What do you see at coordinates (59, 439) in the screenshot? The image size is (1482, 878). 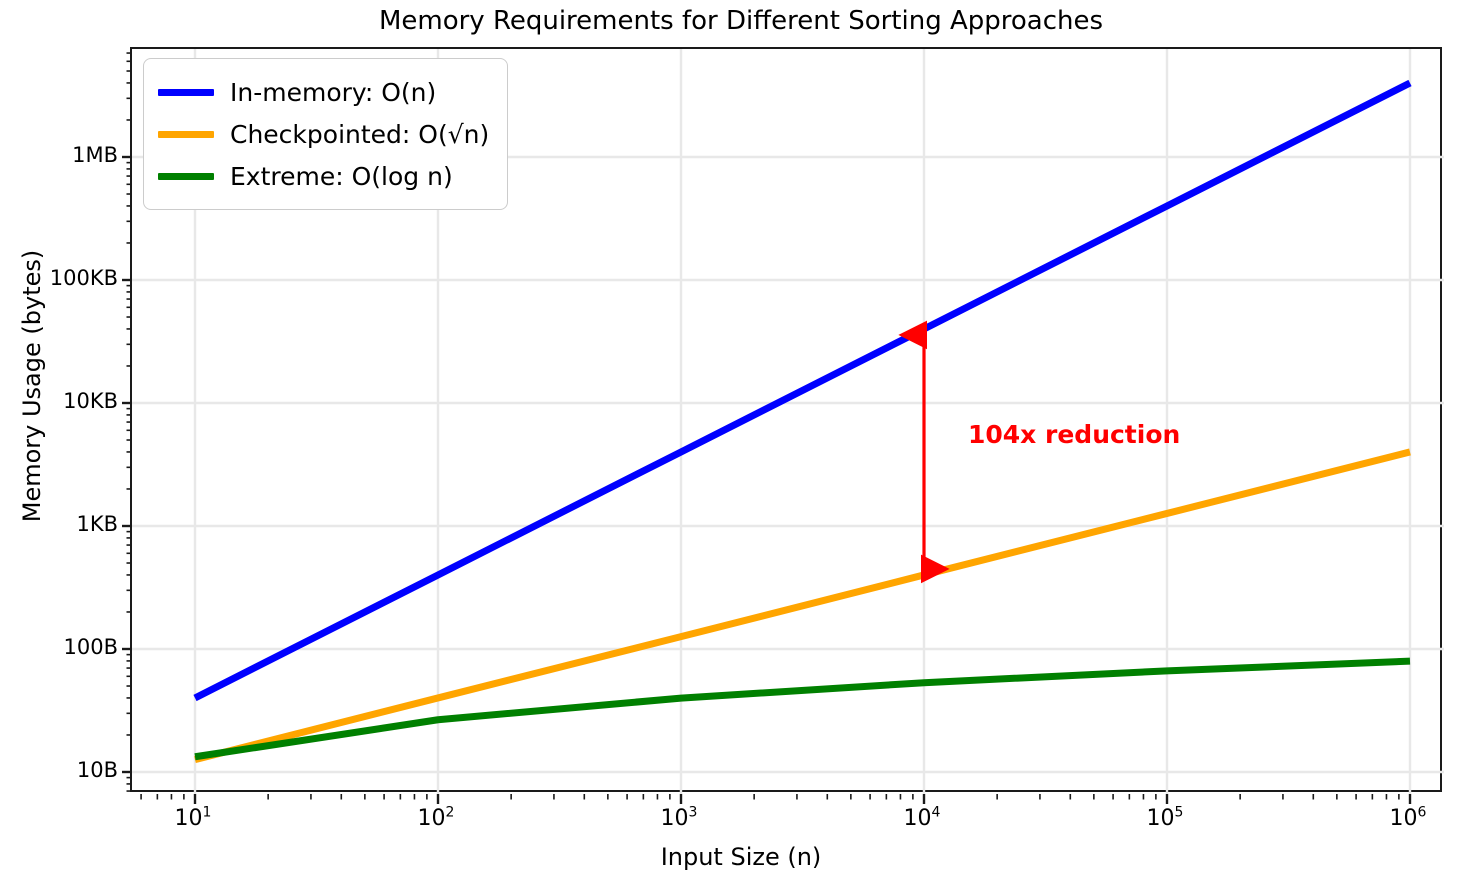 I see `y-axis-tick-labels: 1MB 100KB 10KB 1KB 100B 10B` at bounding box center [59, 439].